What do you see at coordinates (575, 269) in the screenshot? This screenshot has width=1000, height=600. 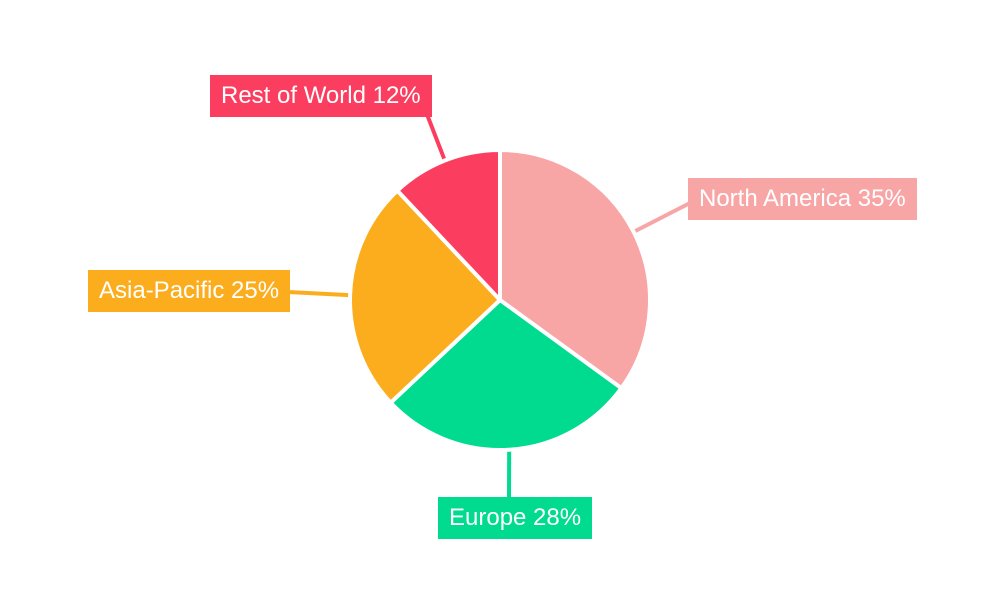 I see `pie-slice-north-america` at bounding box center [575, 269].